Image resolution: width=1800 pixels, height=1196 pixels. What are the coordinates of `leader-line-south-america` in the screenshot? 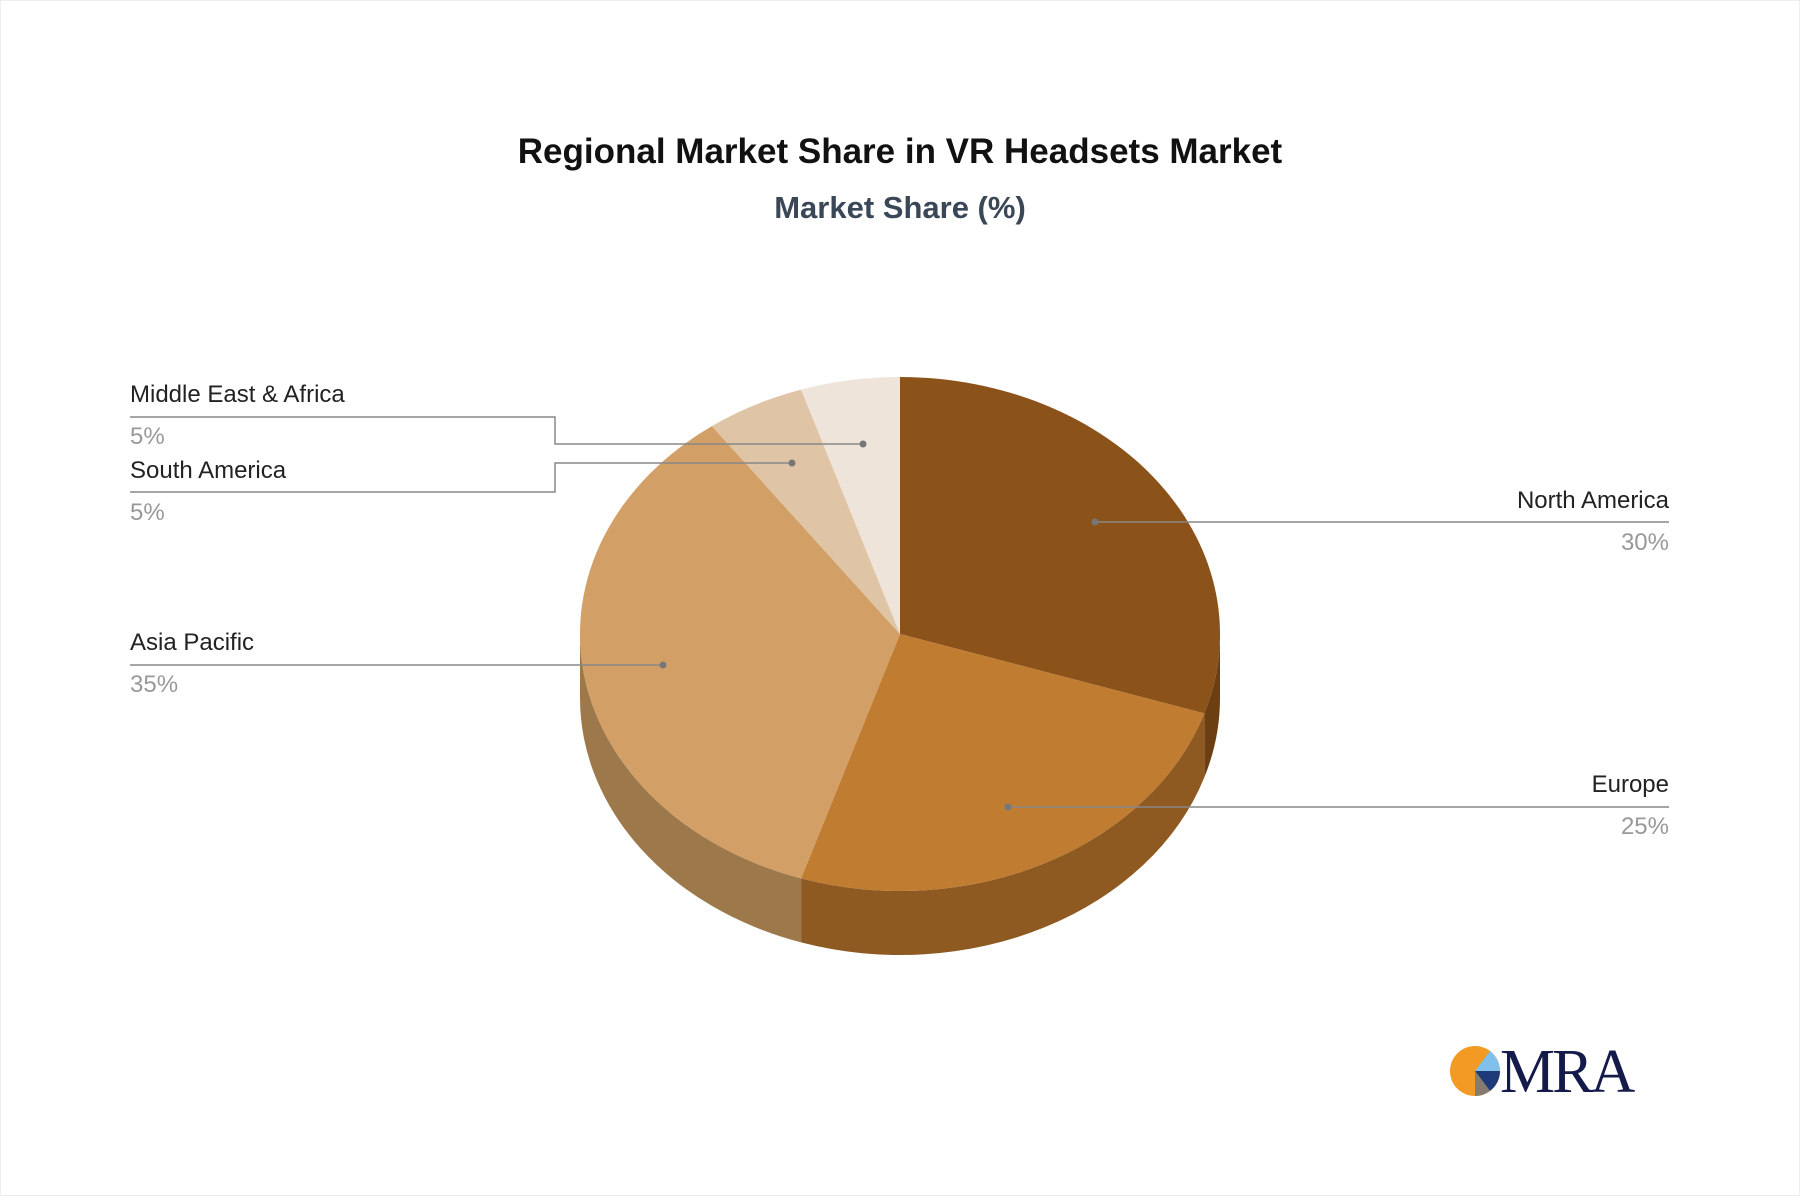 It's located at (461, 477).